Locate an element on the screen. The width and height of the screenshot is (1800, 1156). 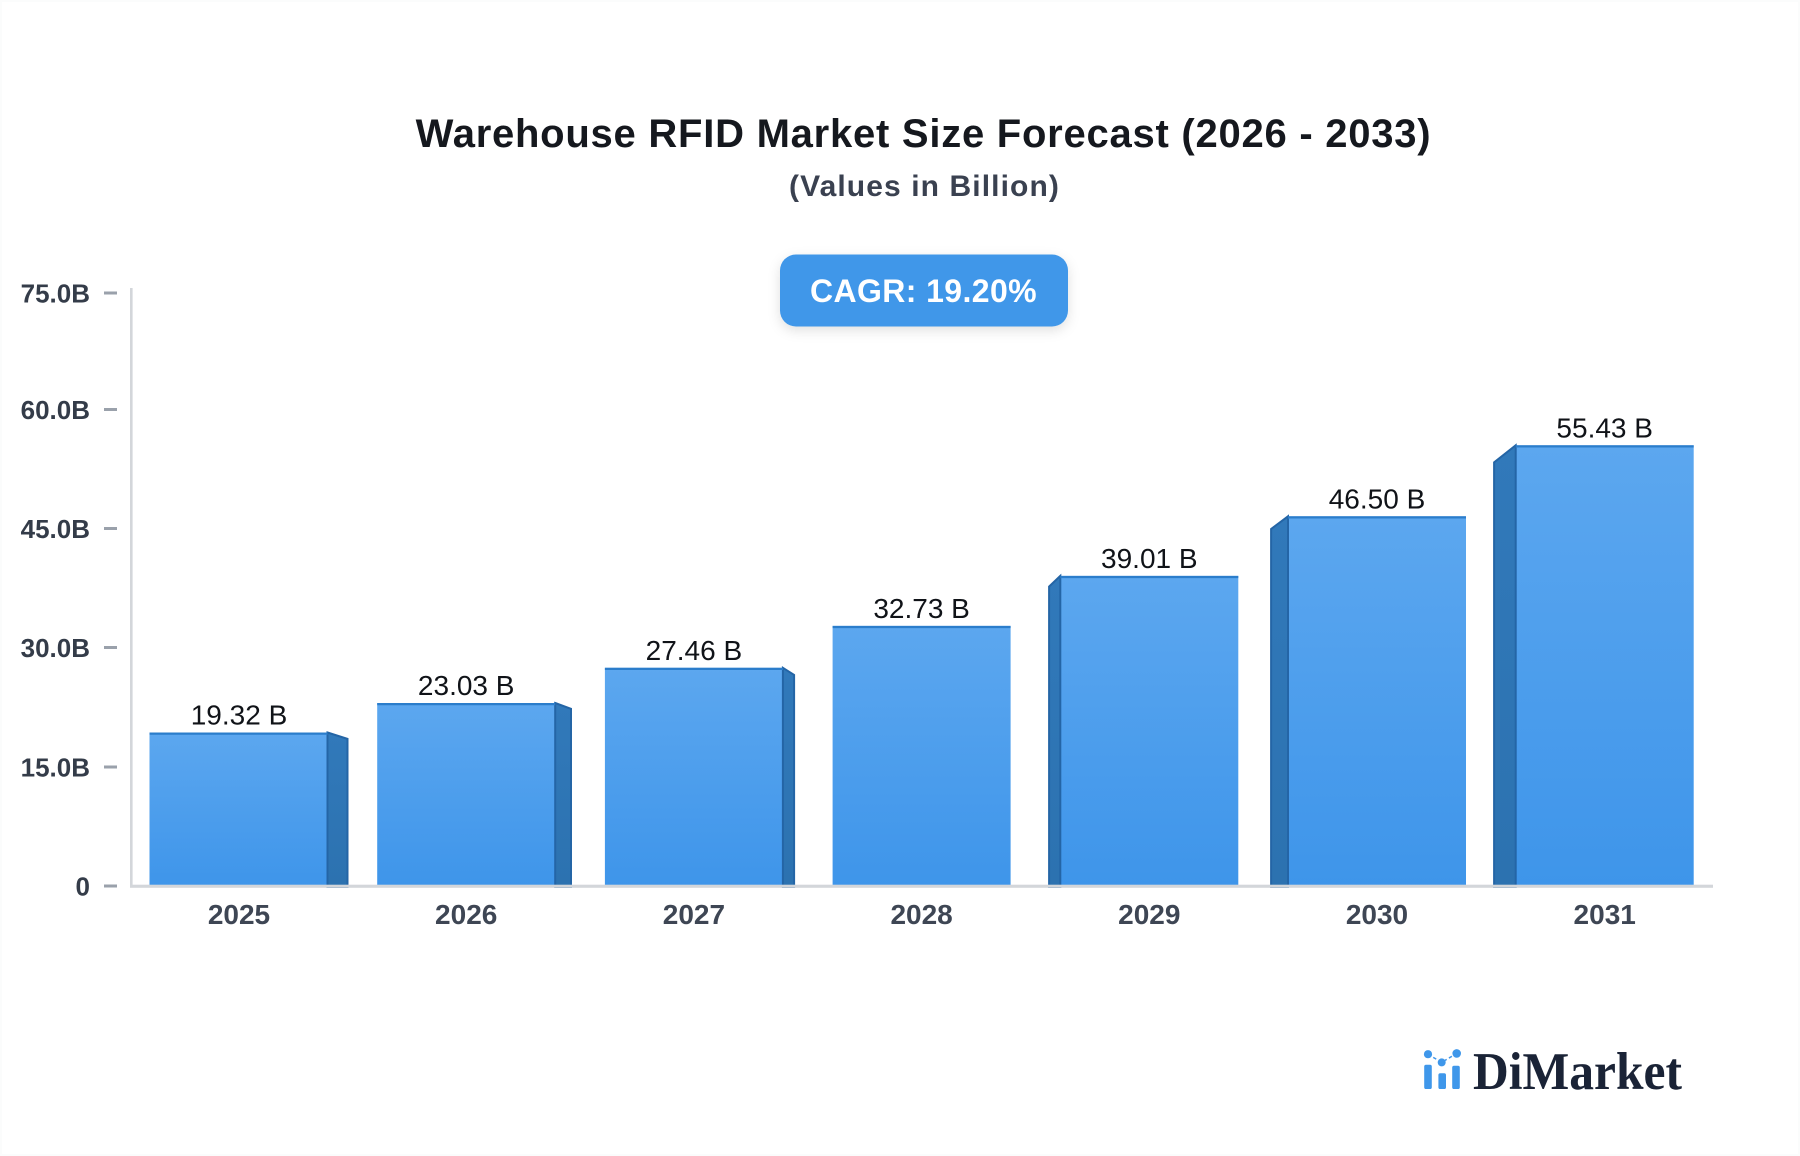
svg-text: 60.0B is located at coordinates (55, 410).